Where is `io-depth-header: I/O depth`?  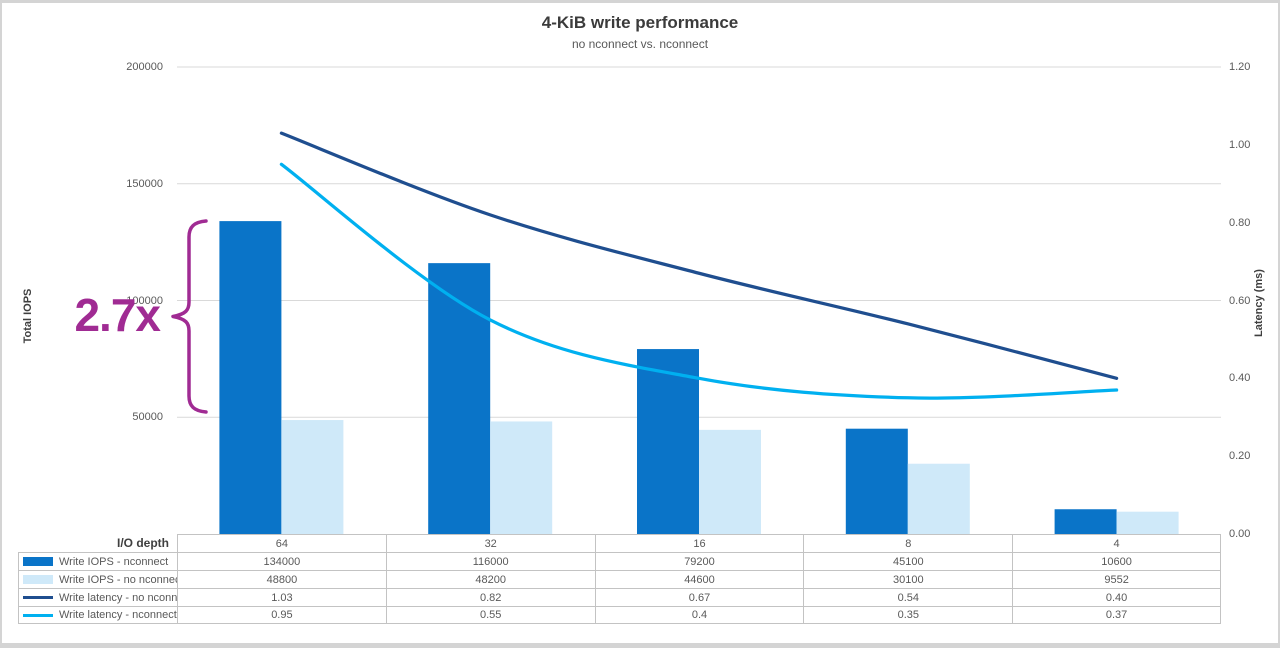
io-depth-header: I/O depth is located at coordinates (143, 543).